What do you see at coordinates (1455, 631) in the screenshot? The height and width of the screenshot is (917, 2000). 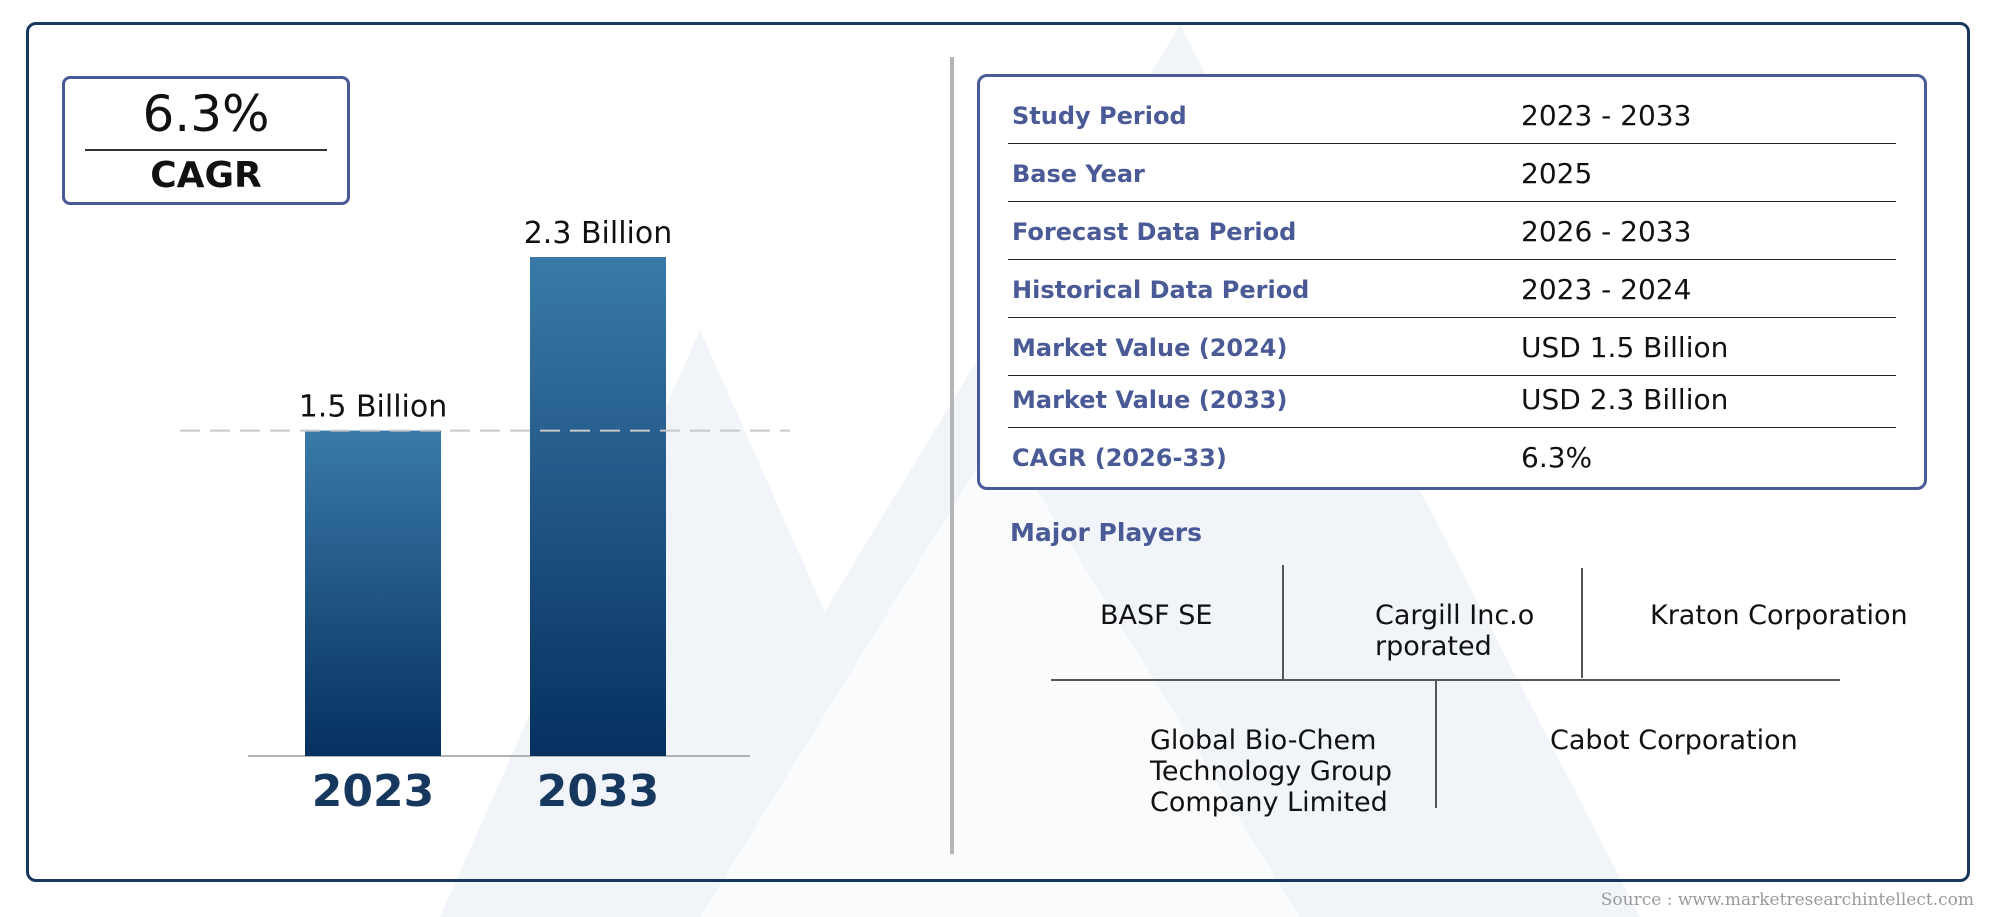 I see `player-cargill: Cargill Inc.orporated` at bounding box center [1455, 631].